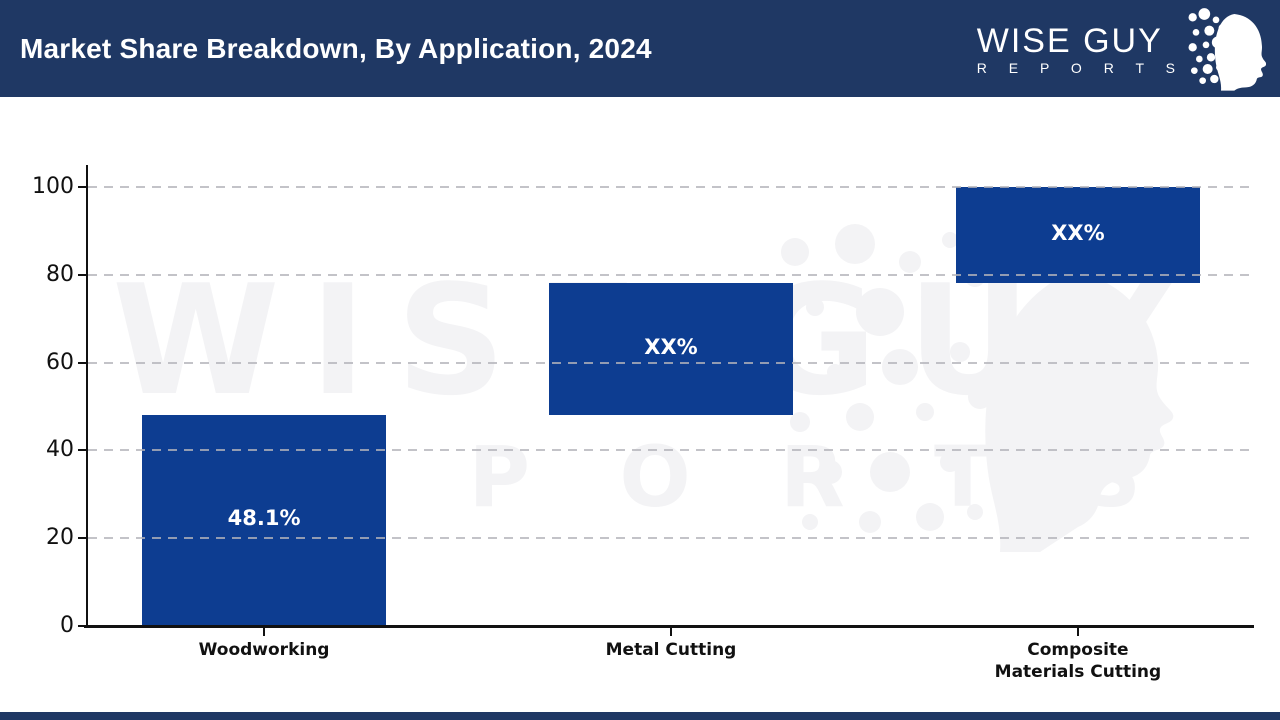 The image size is (1280, 720). Describe the element at coordinates (671, 346) in the screenshot. I see `bar-value-label-metal-cutting: XX%` at that location.